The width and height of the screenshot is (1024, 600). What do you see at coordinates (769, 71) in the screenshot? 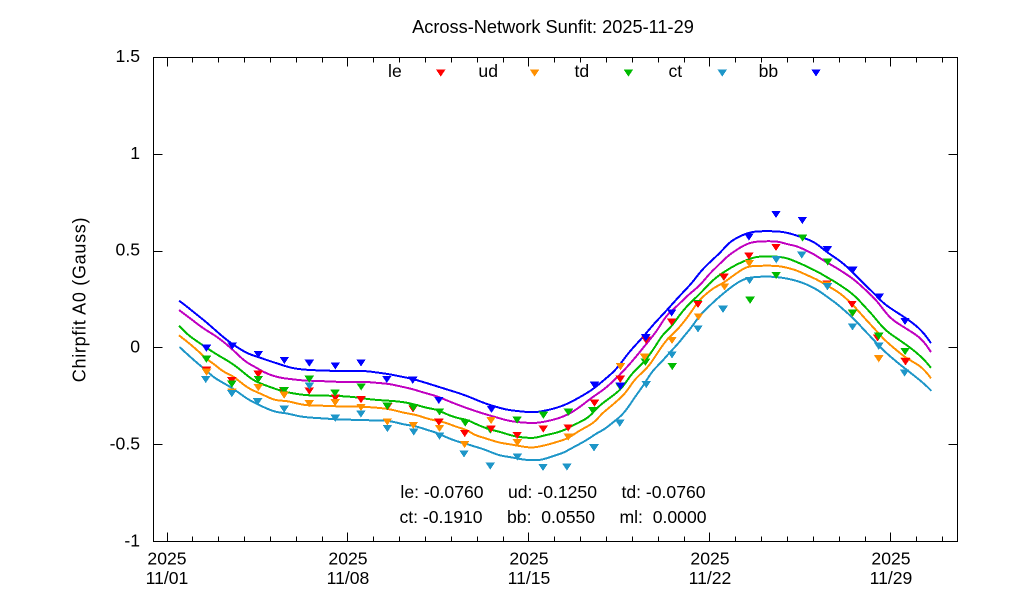
I see `svg-text: bb` at bounding box center [769, 71].